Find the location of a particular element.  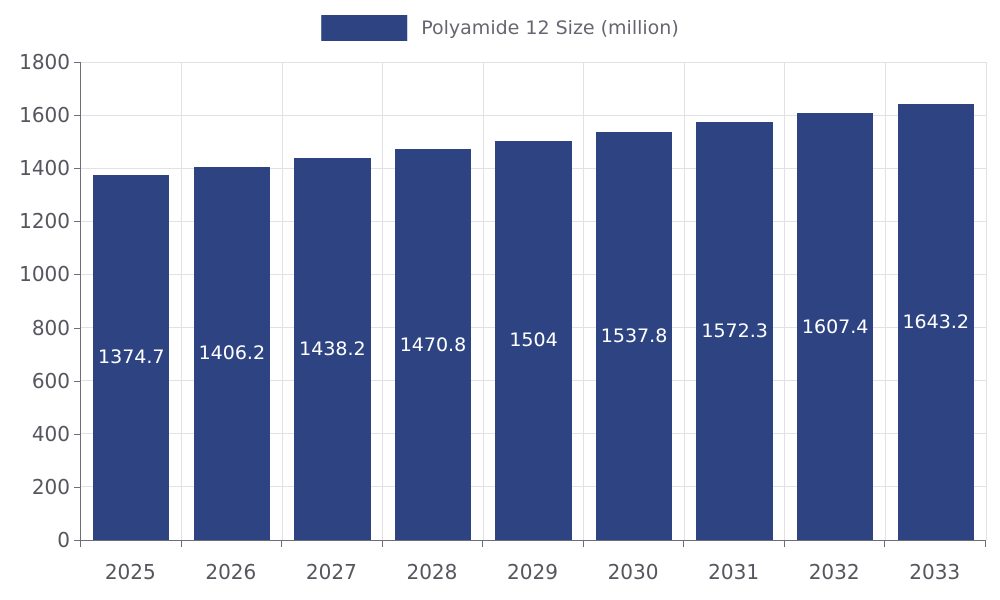

bar-value-label: 1643.2 is located at coordinates (935, 321).